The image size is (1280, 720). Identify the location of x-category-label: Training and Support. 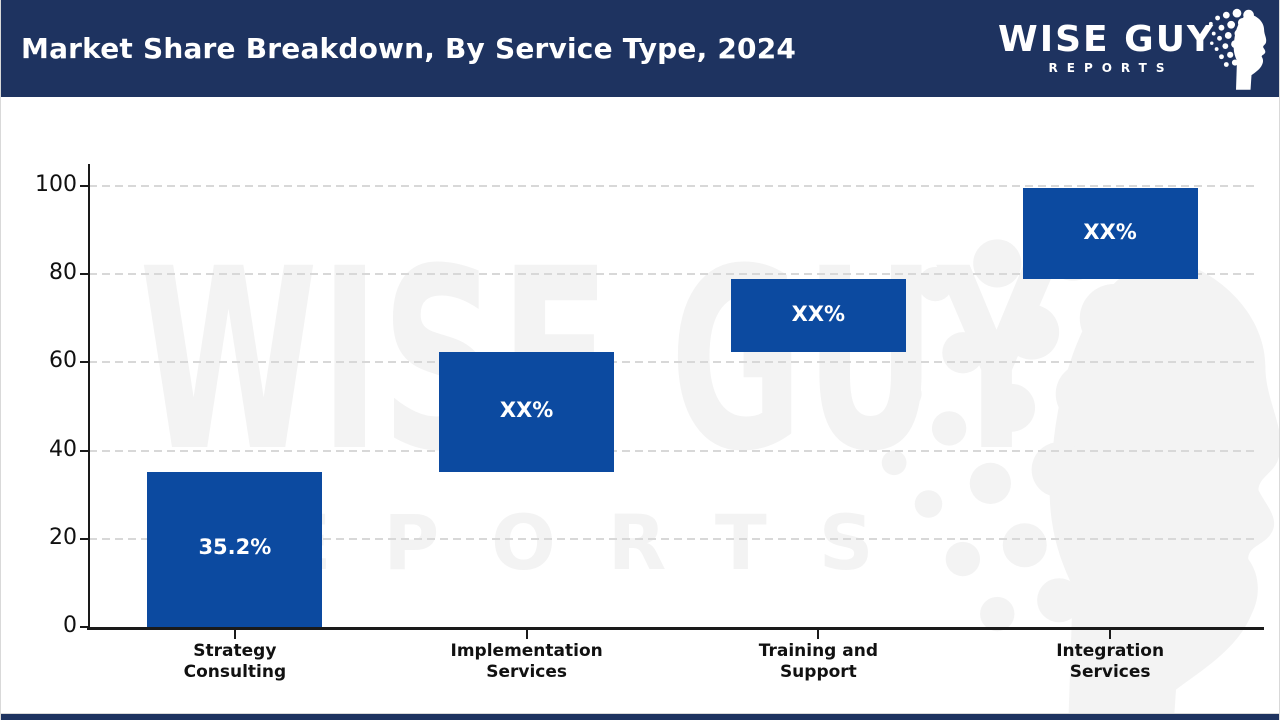
(818, 662).